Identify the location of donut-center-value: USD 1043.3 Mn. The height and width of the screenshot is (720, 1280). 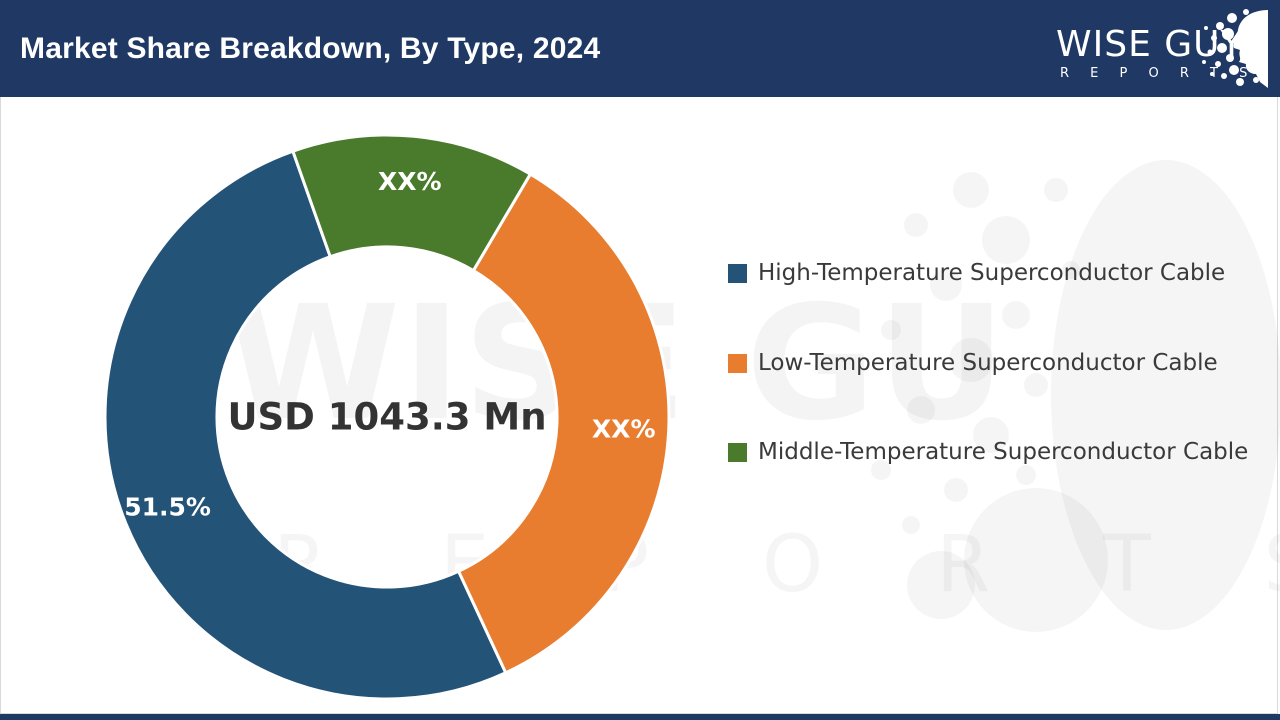
(387, 417).